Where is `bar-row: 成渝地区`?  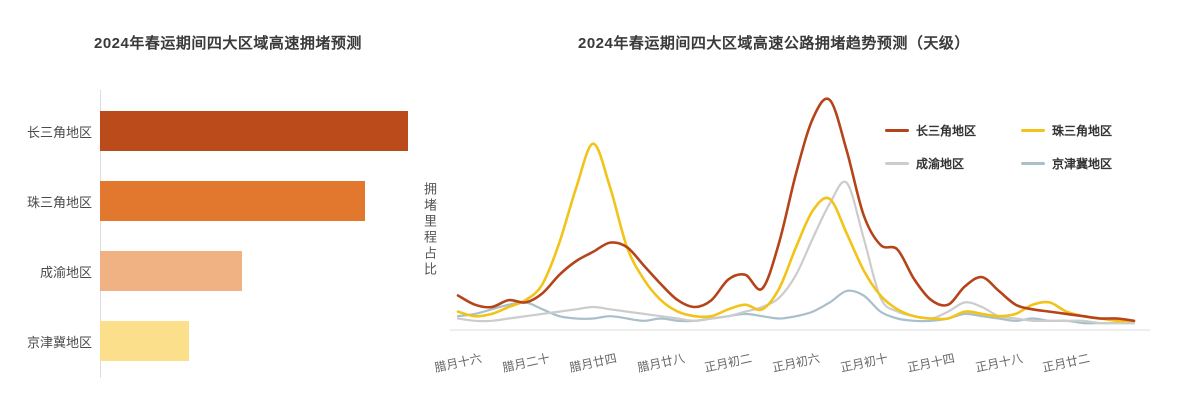 bar-row: 成渝地区 is located at coordinates (219, 271).